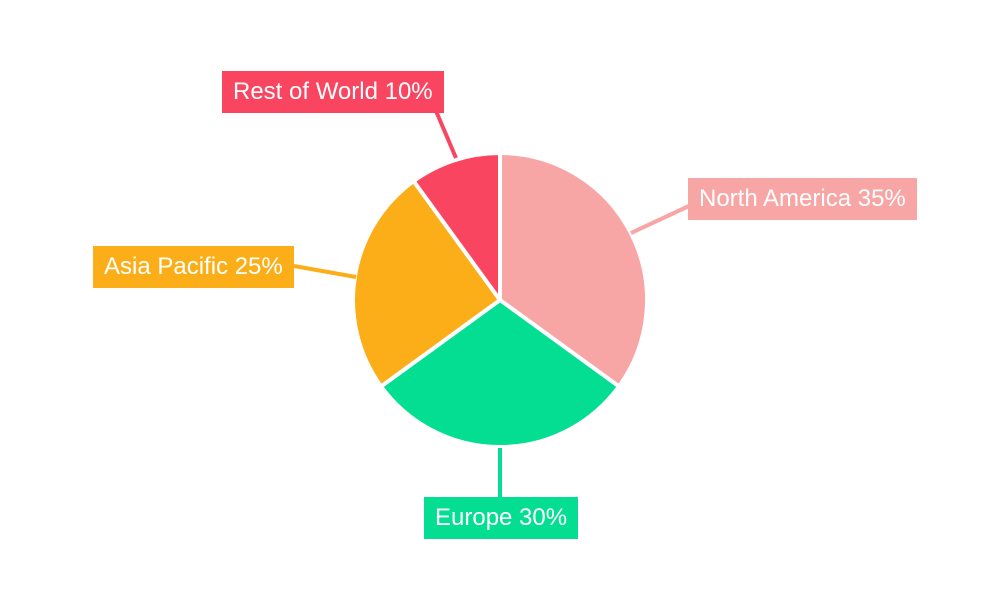  I want to click on pie-label-rest-of-world: Rest of World 10%, so click(333, 92).